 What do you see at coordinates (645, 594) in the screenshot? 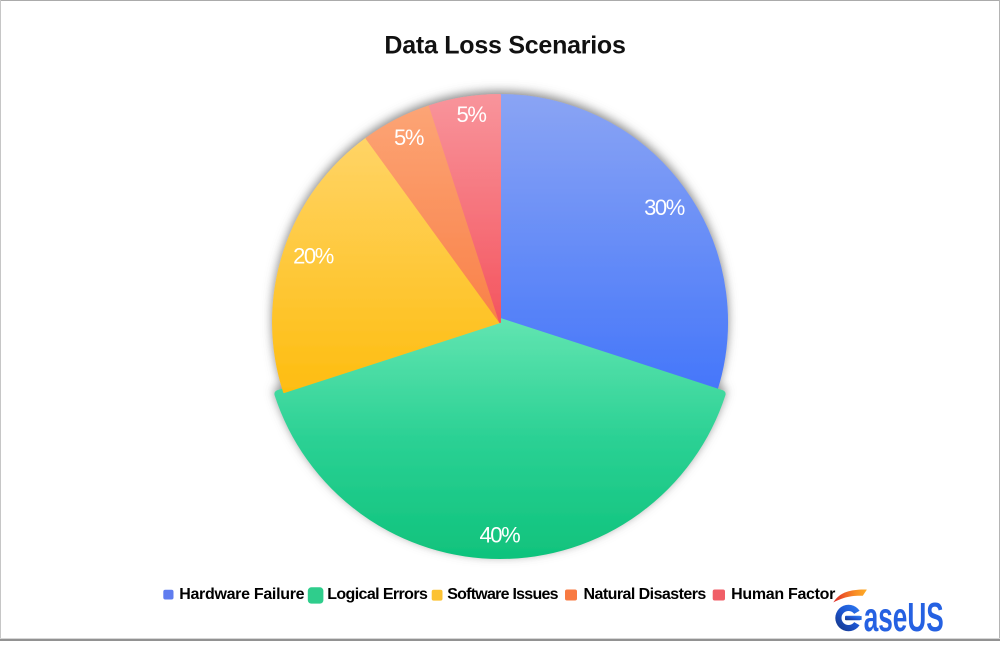
I see `svg-text: Natural Disasters` at bounding box center [645, 594].